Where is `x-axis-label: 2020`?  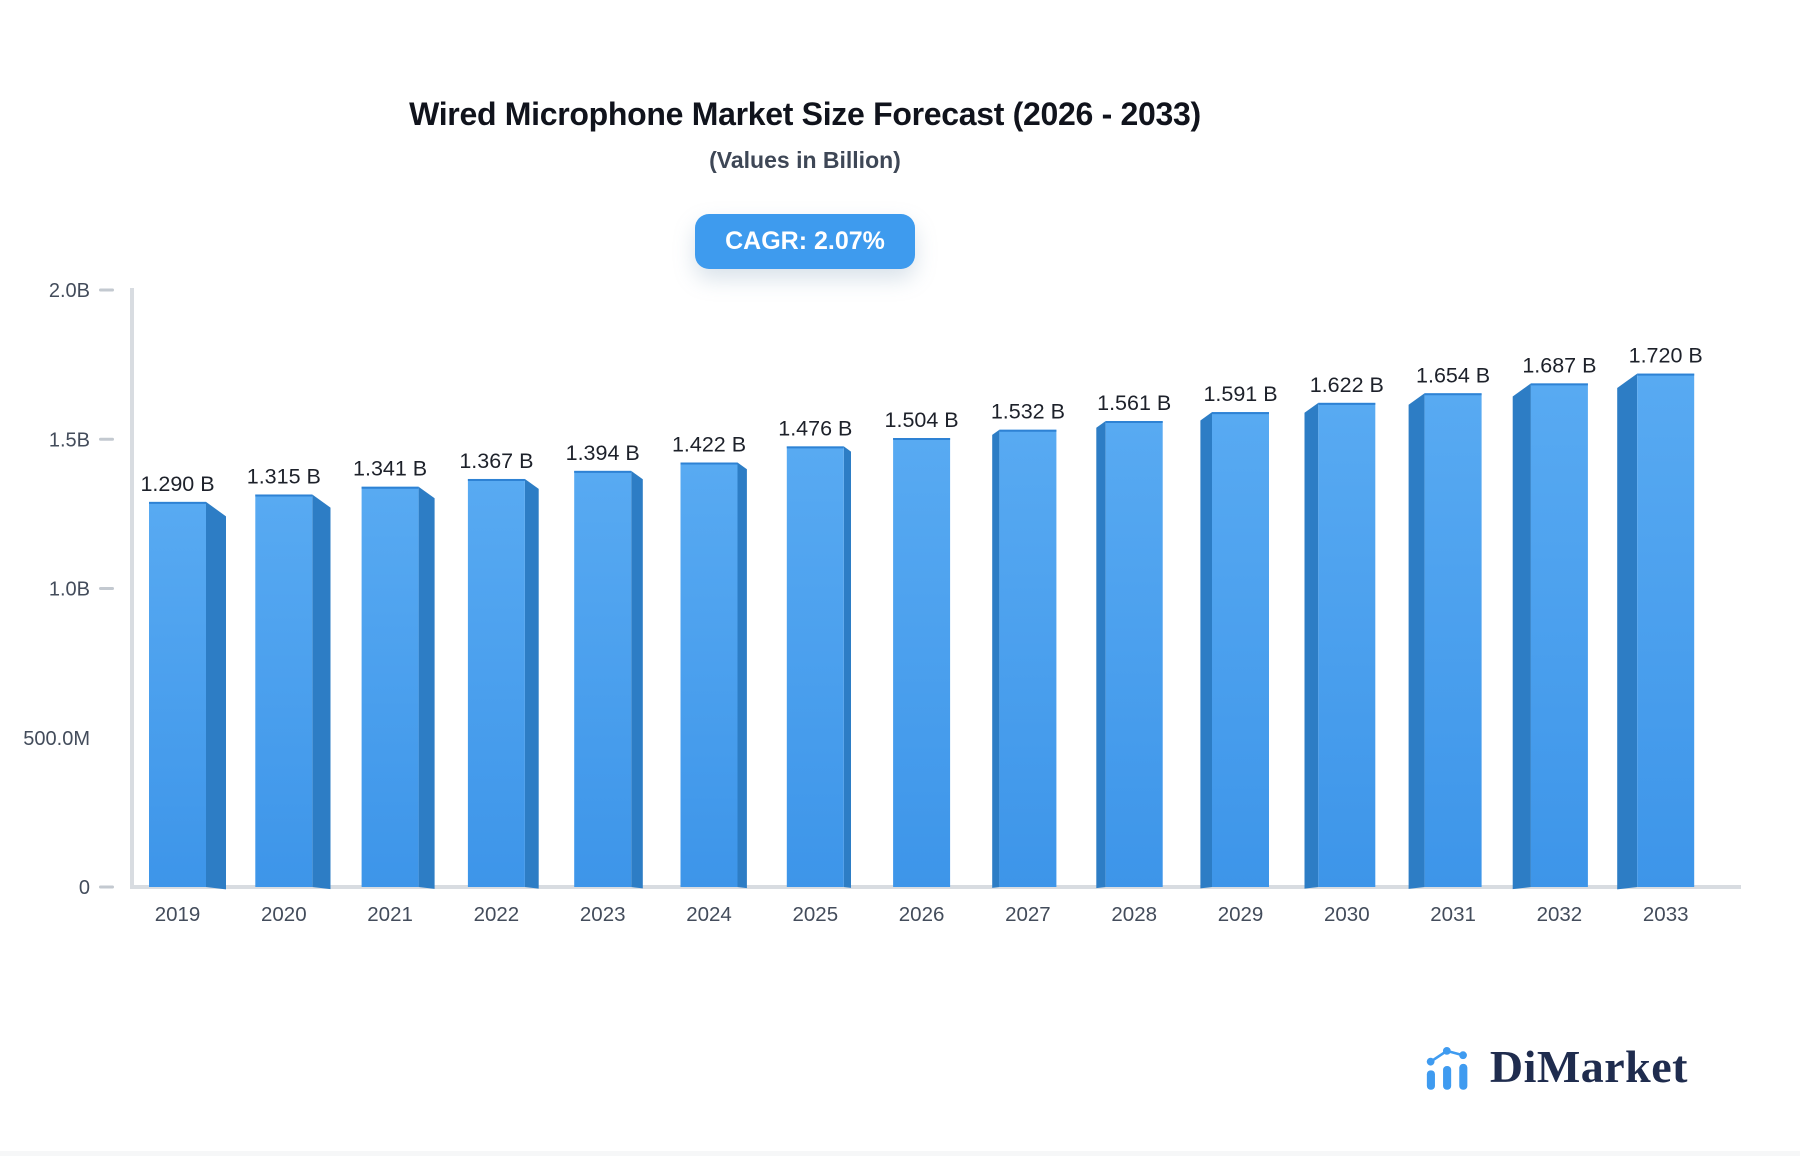 x-axis-label: 2020 is located at coordinates (284, 914).